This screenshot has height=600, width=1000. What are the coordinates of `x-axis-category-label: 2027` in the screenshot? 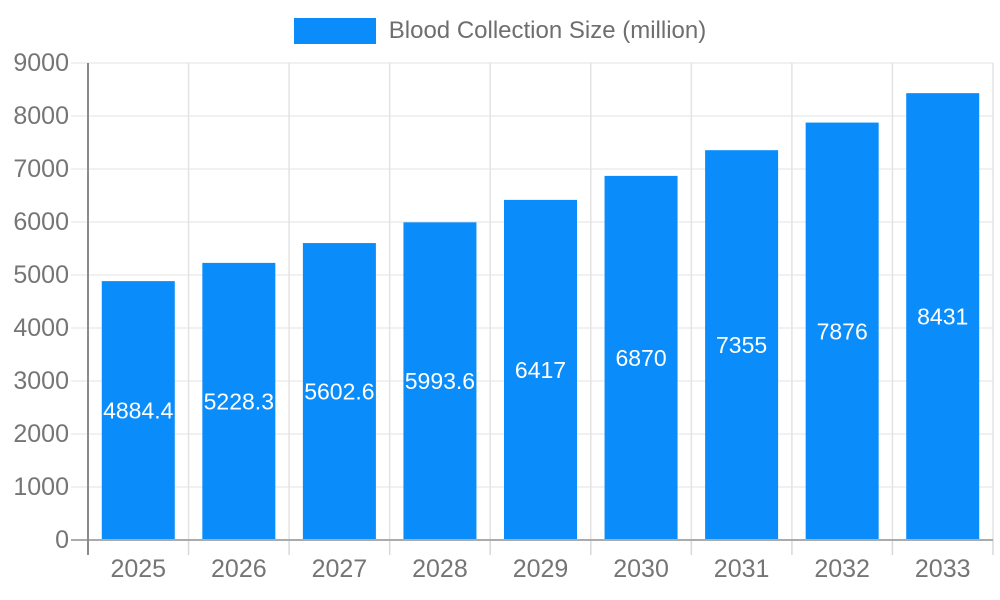 It's located at (340, 569).